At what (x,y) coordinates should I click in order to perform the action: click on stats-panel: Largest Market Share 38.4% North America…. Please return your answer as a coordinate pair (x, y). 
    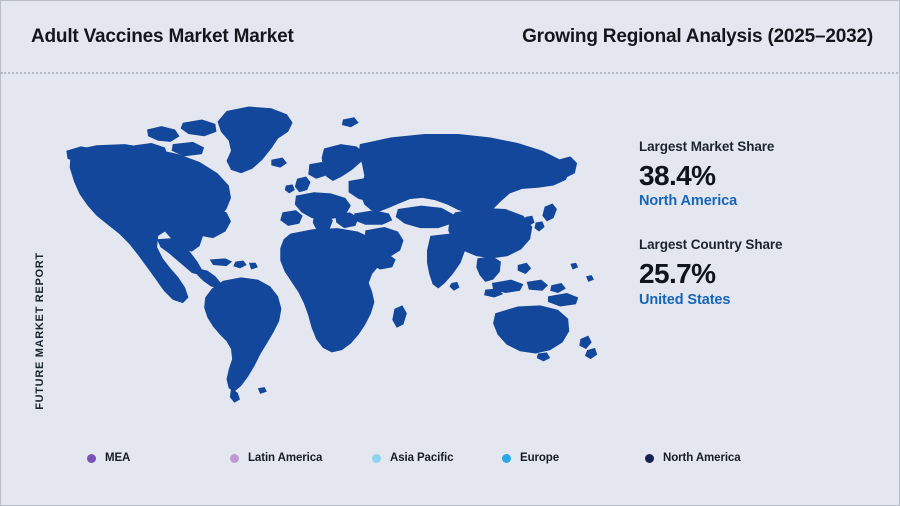
    Looking at the image, I should click on (759, 223).